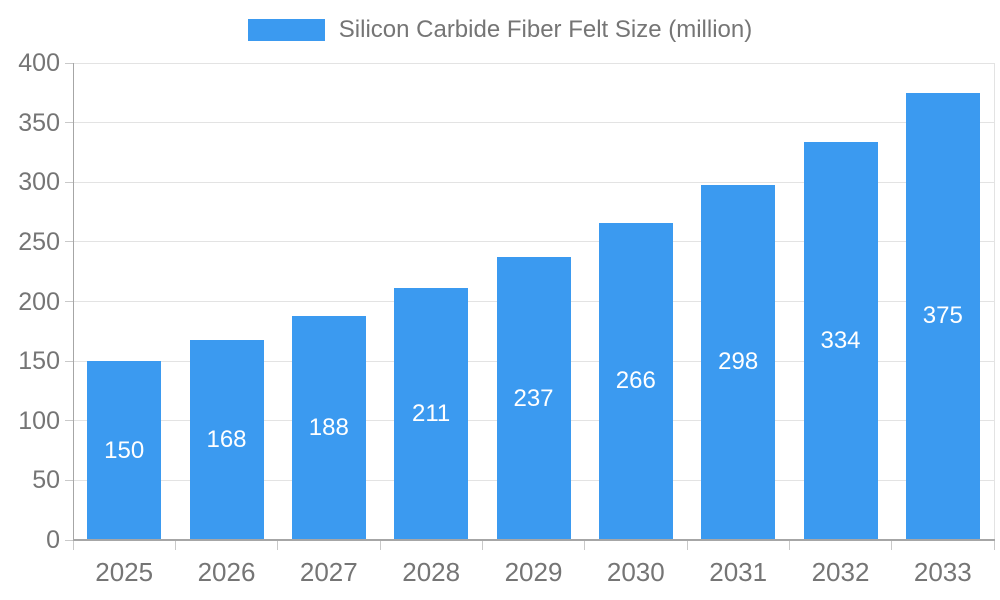  Describe the element at coordinates (635, 572) in the screenshot. I see `x-axis-tick-label: 2030` at that location.